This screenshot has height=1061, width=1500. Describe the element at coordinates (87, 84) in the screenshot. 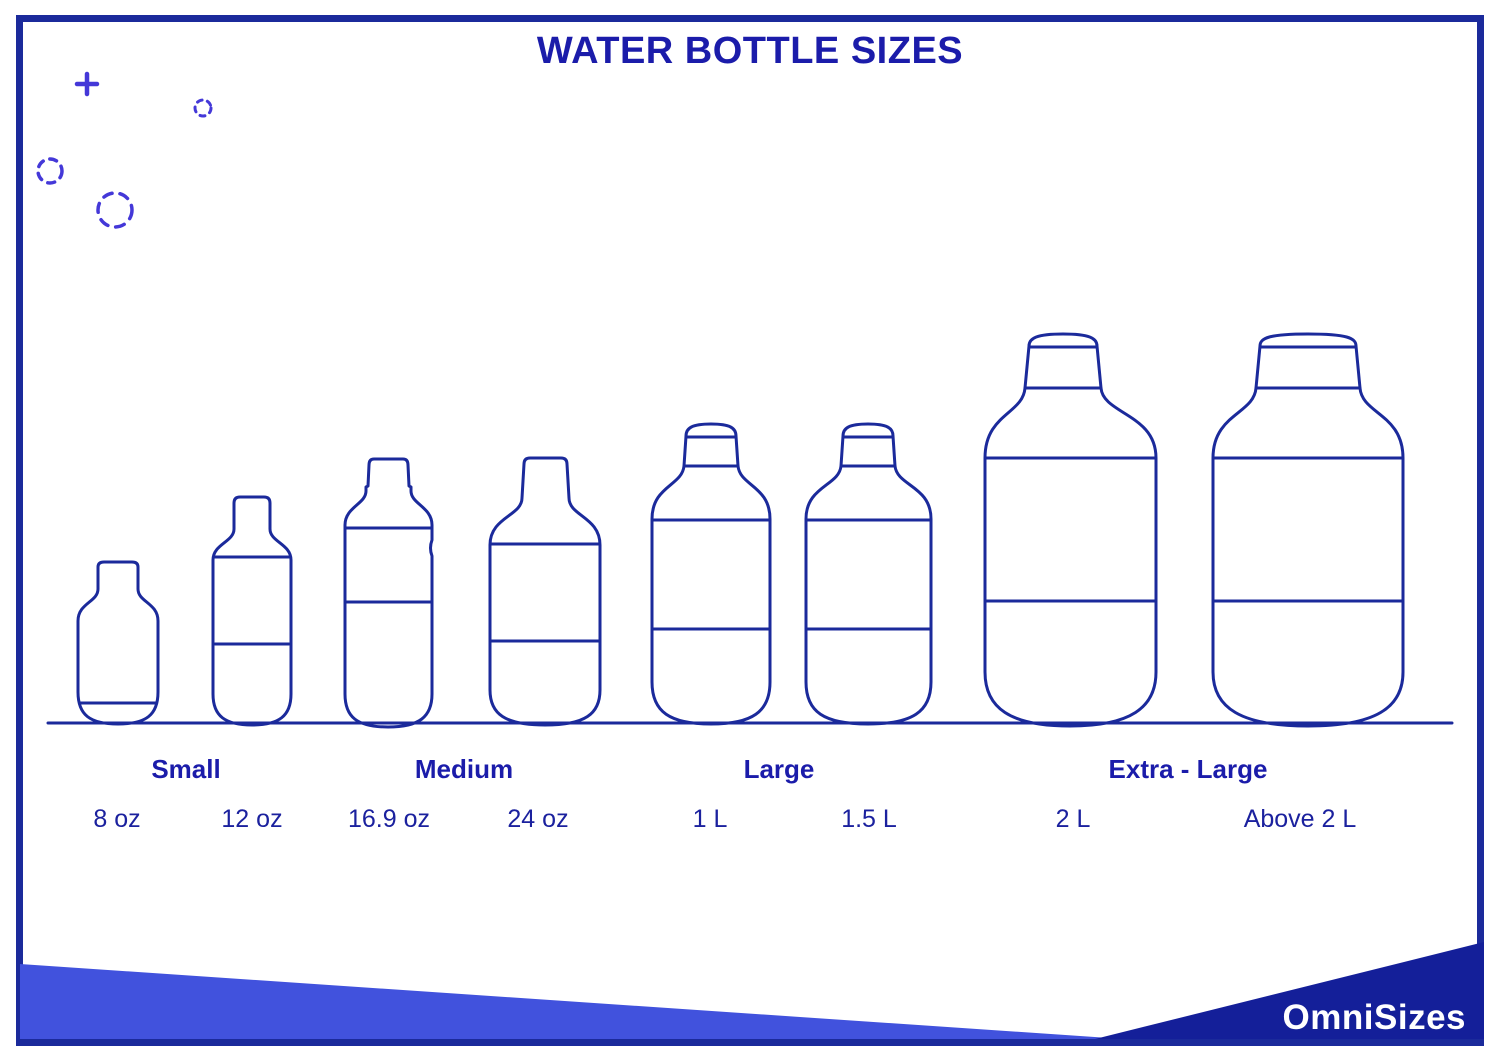

I see `plus-icon` at that location.